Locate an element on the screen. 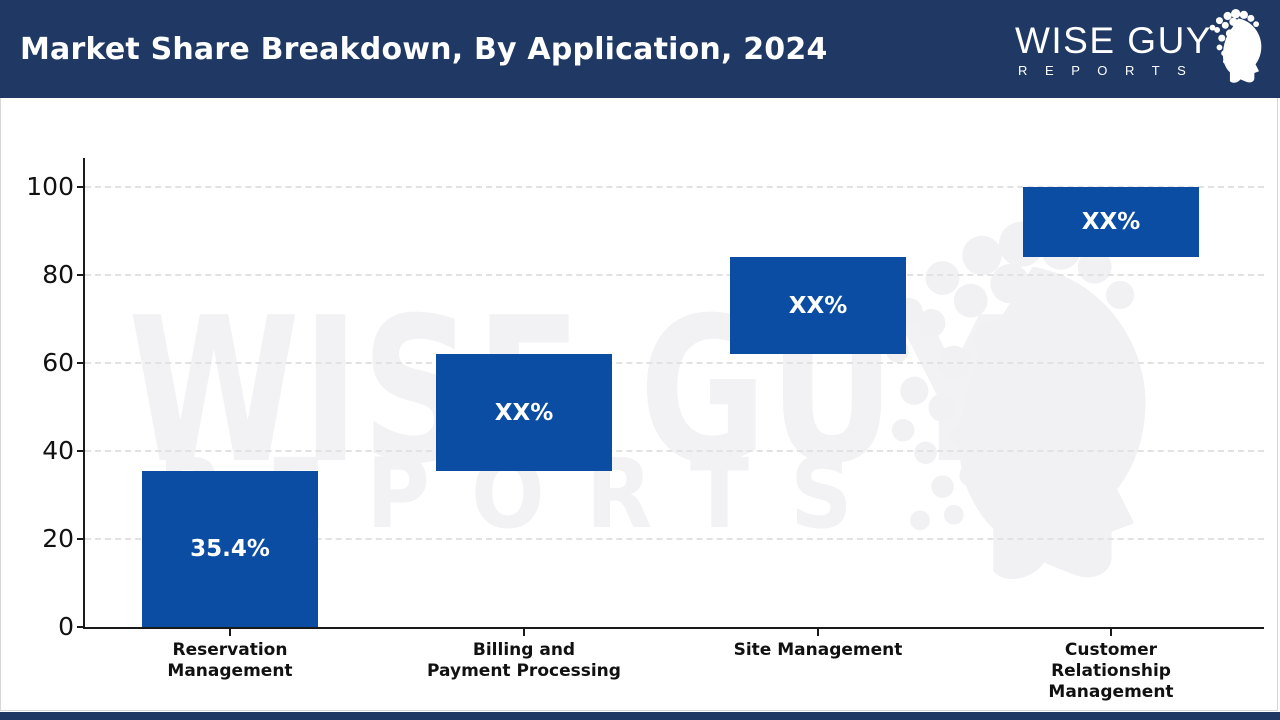  y-tick-label: 0 is located at coordinates (66, 626).